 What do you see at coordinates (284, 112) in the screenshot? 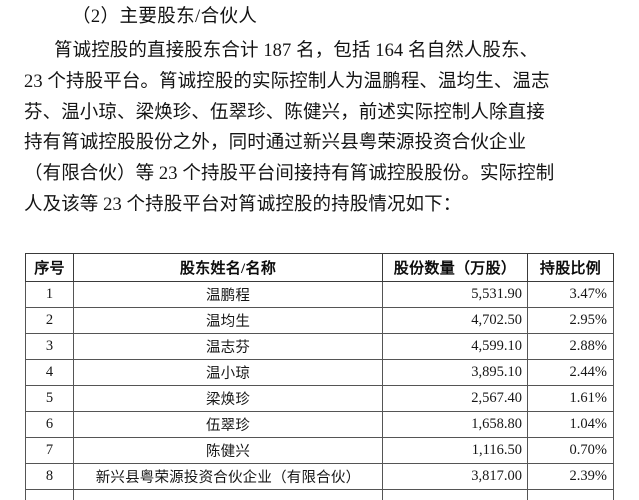
I see `paragraph-line: 芬、温小琼、梁焕珍、伍翠珍、陈健兴，前述实际控制人除直接` at bounding box center [284, 112].